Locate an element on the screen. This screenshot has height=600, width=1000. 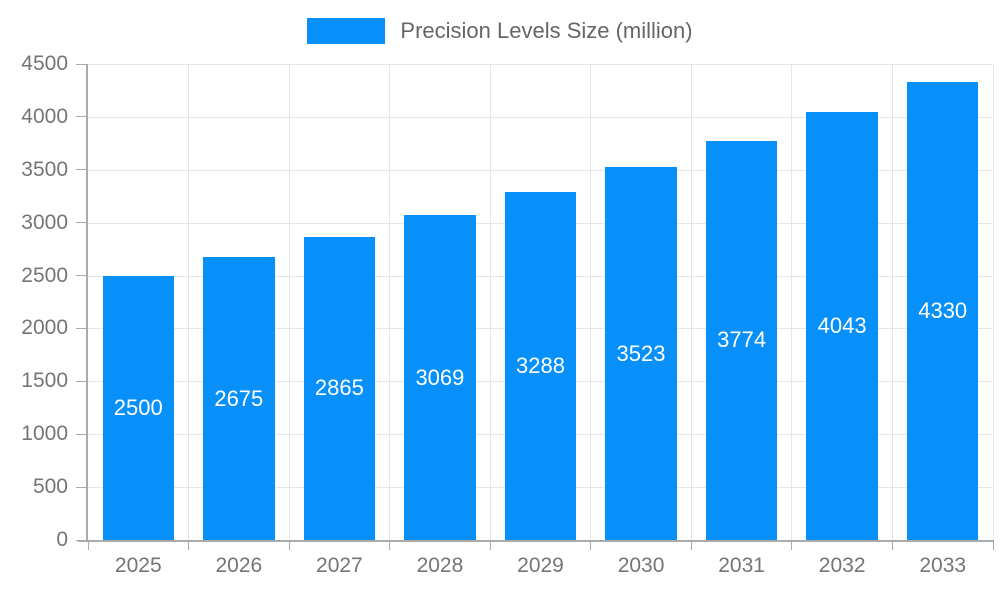
bar-value-label: 2675 is located at coordinates (239, 398).